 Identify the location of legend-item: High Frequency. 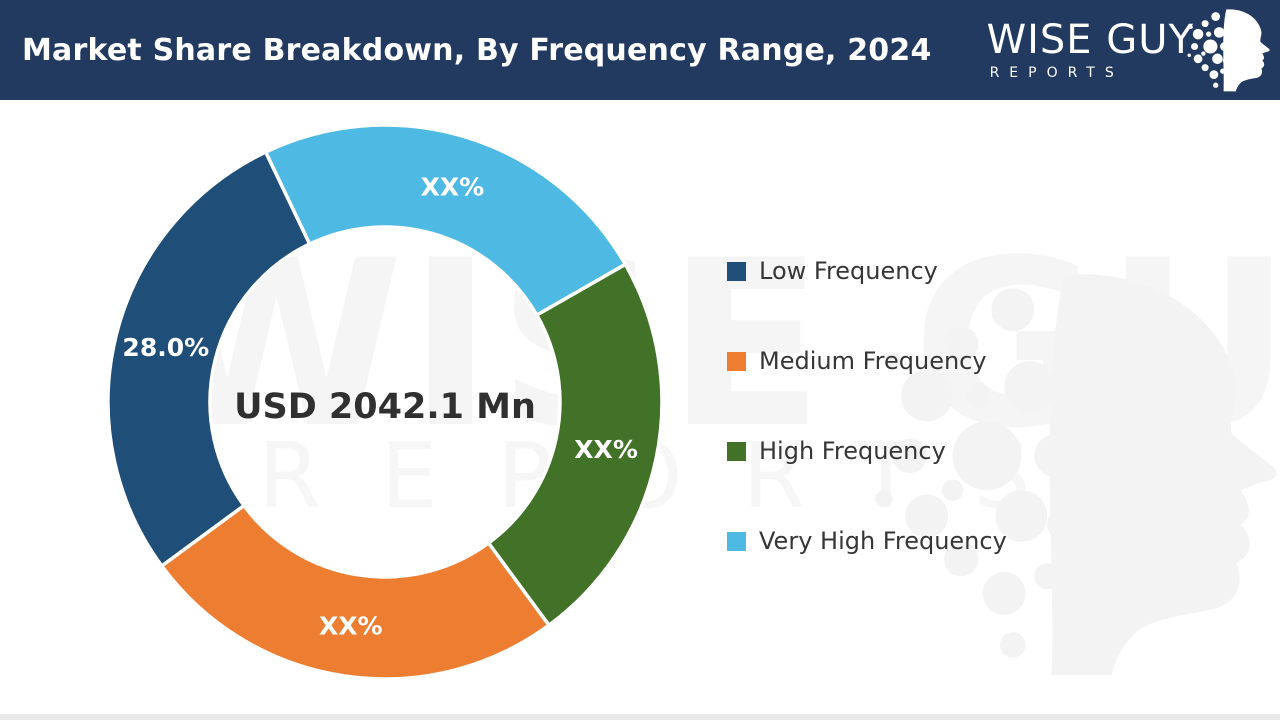
(867, 451).